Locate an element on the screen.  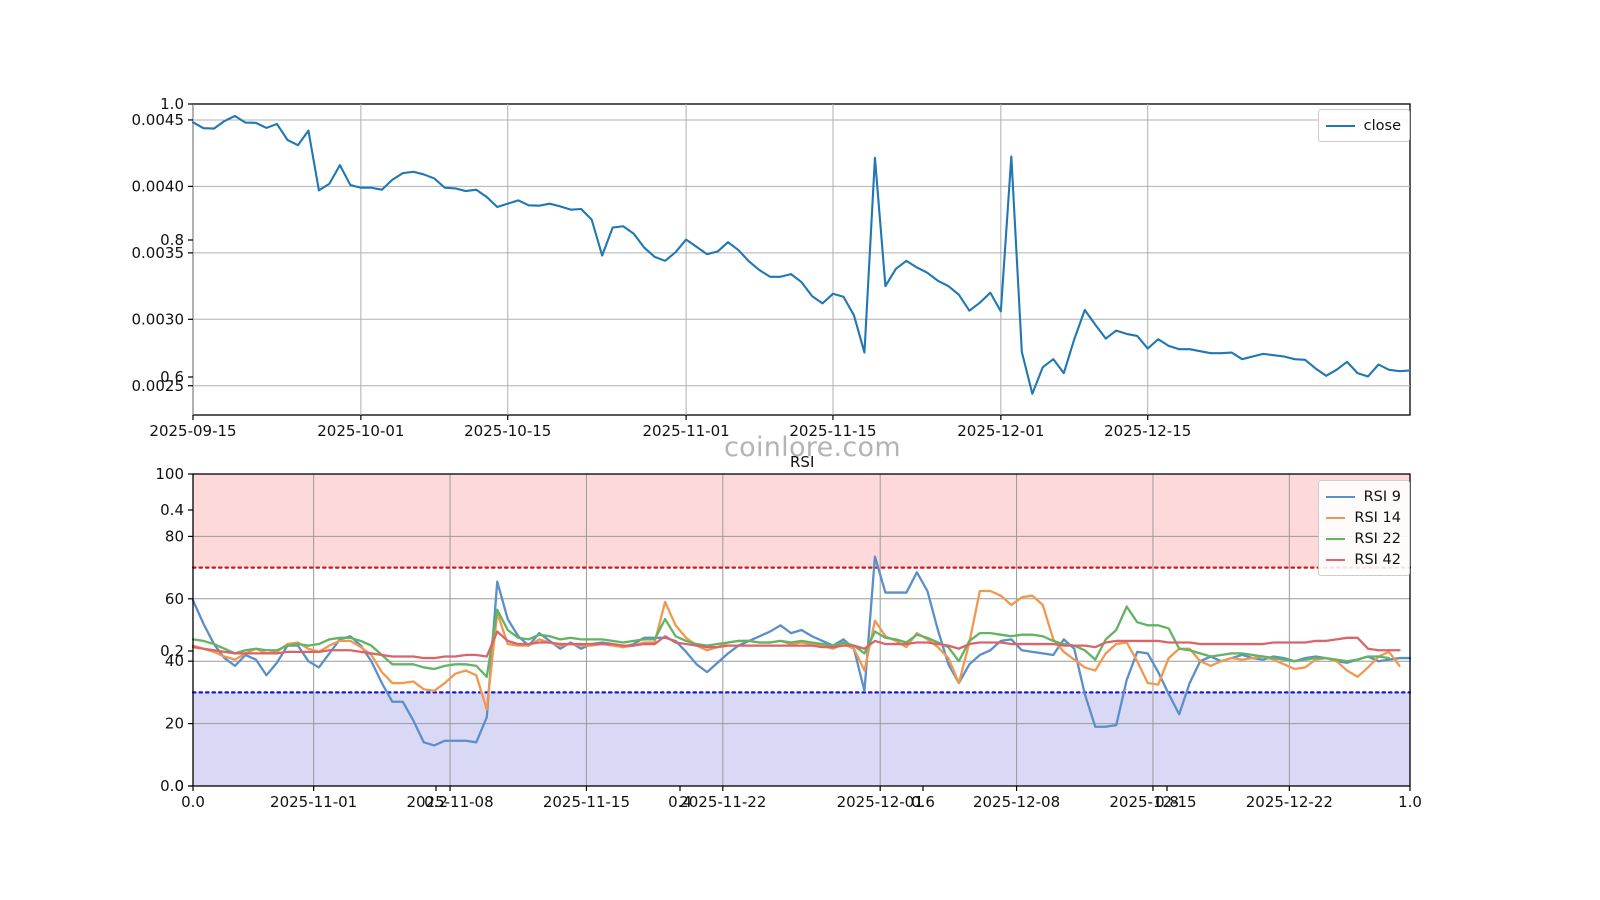
watermark: coinlore.com is located at coordinates (812, 447).